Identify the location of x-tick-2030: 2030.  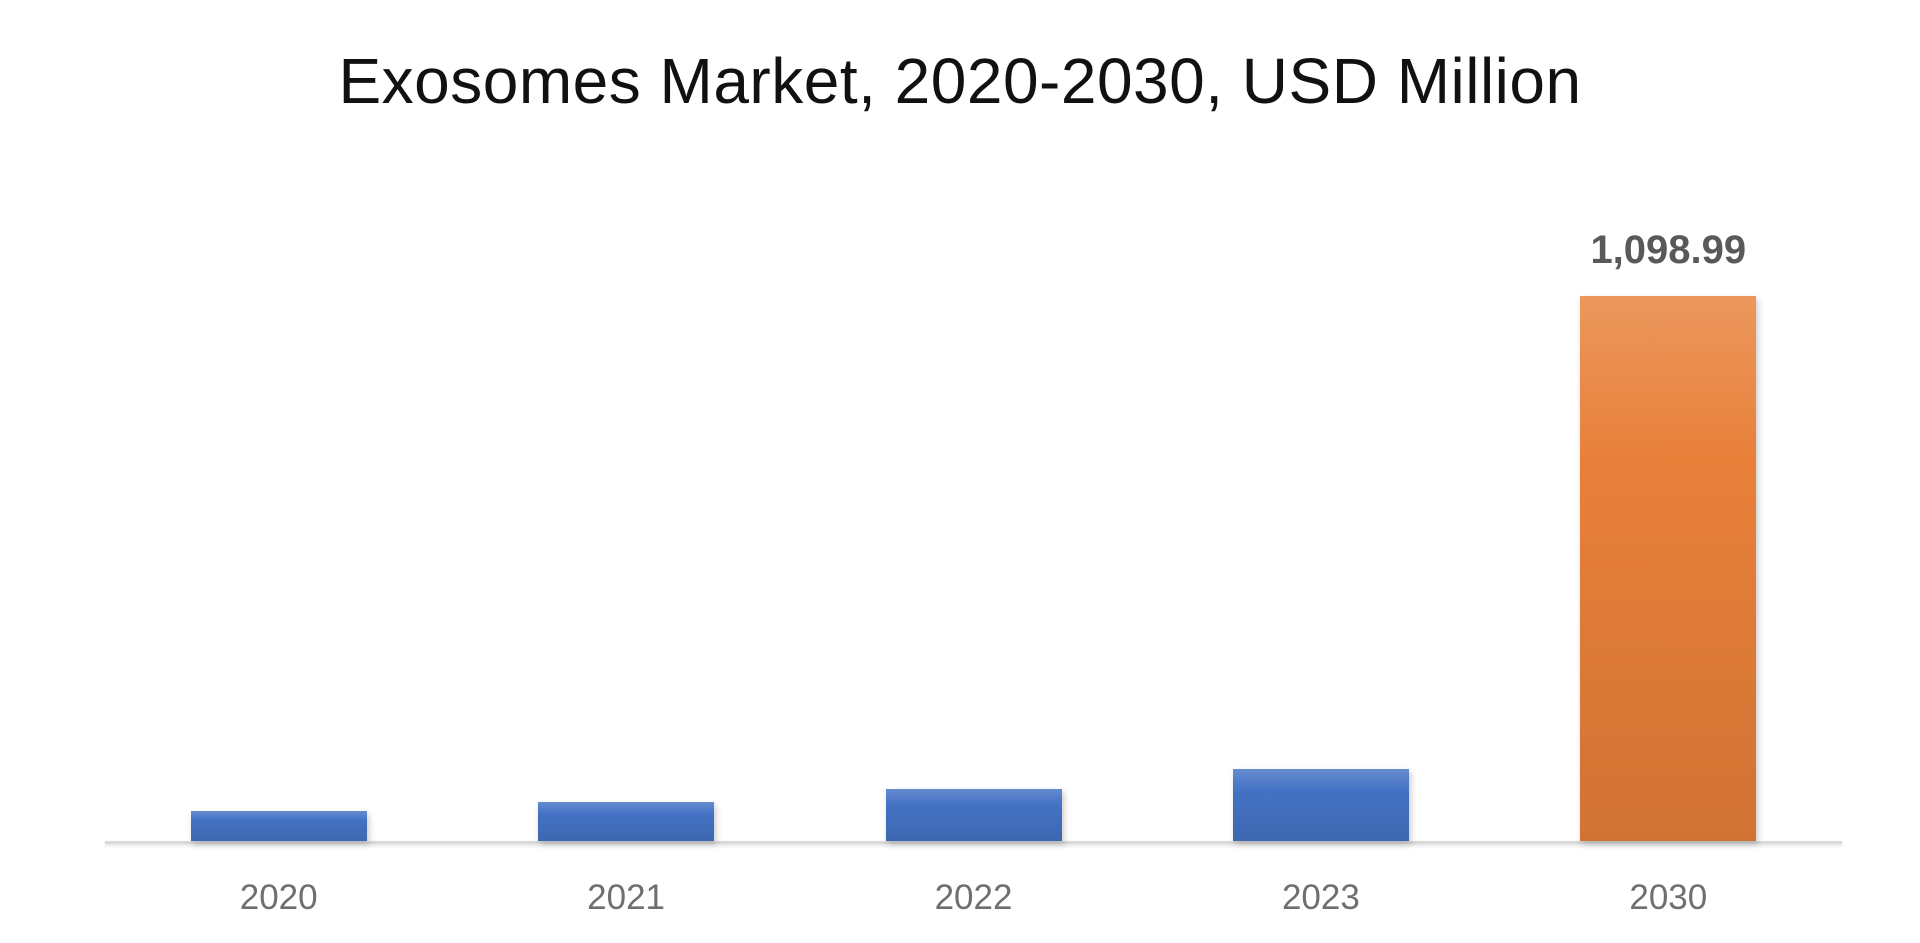
(1668, 897).